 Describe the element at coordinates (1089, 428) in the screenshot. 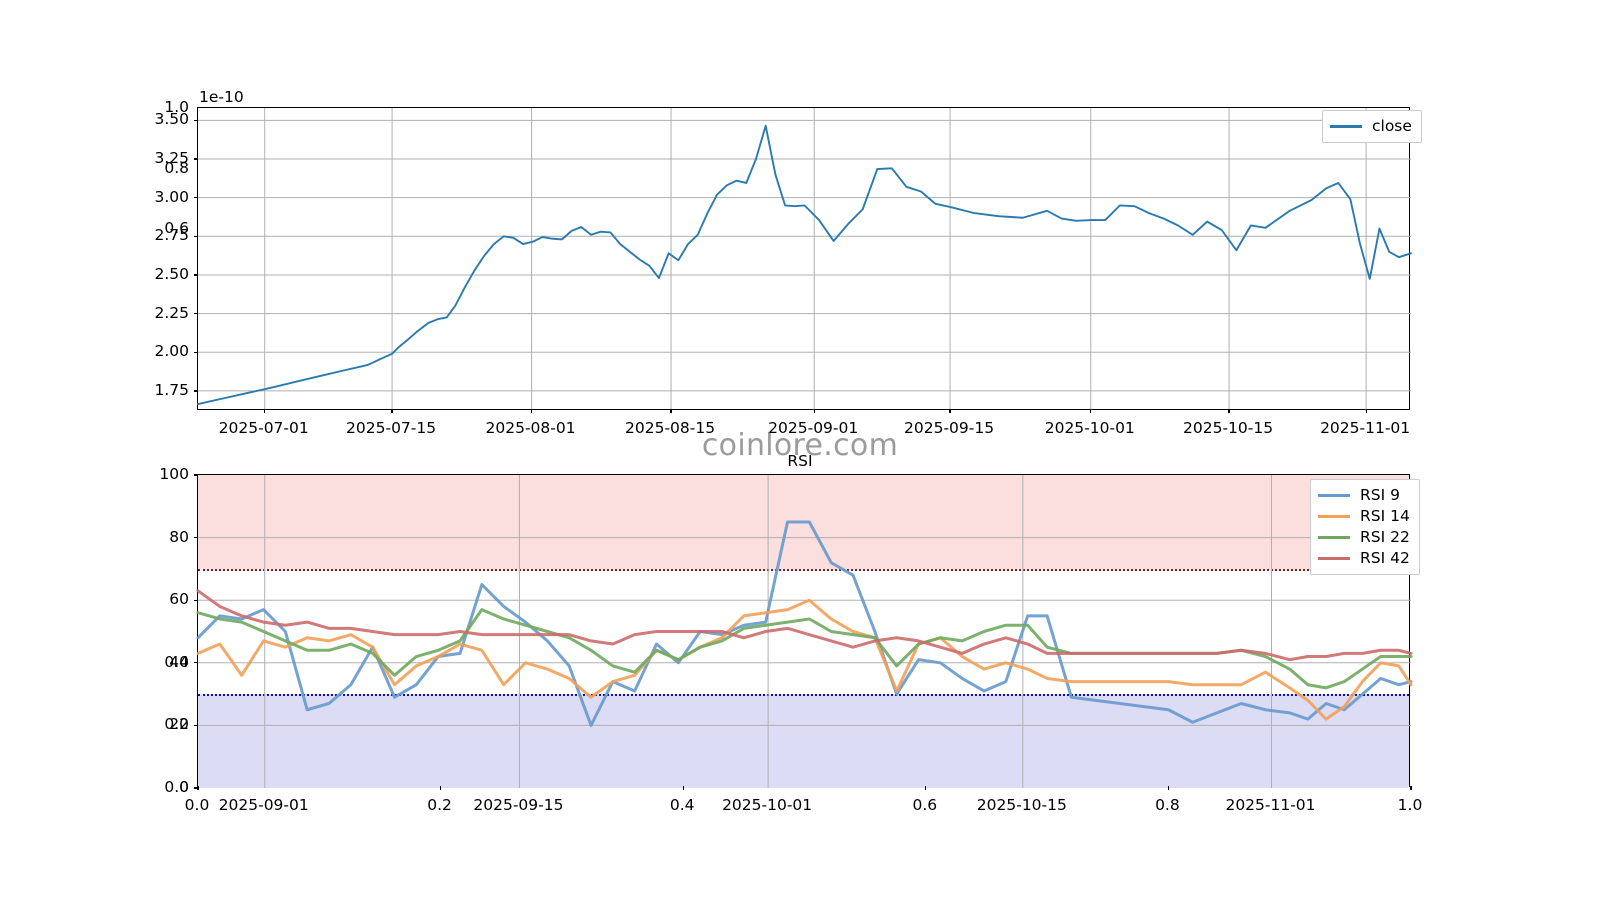

I see `price-x-tick-label: 2025-10-01` at that location.